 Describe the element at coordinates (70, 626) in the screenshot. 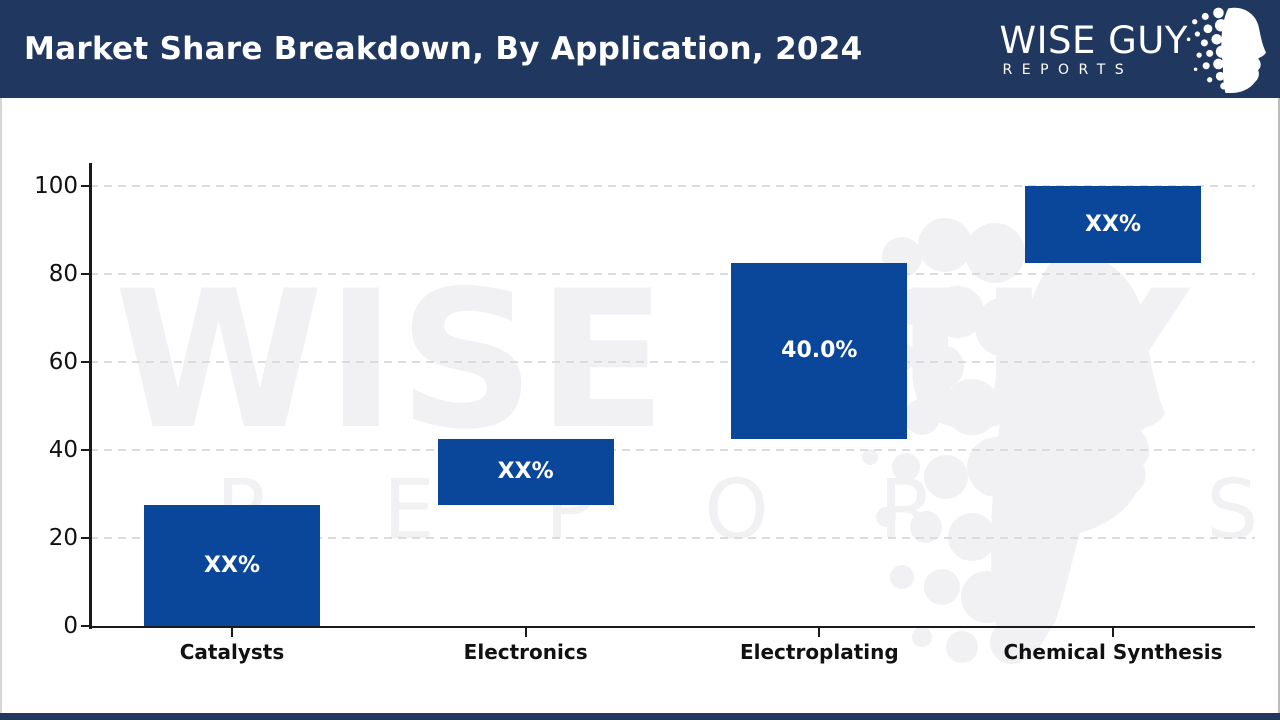

I see `y-tick-label-0: 0` at that location.